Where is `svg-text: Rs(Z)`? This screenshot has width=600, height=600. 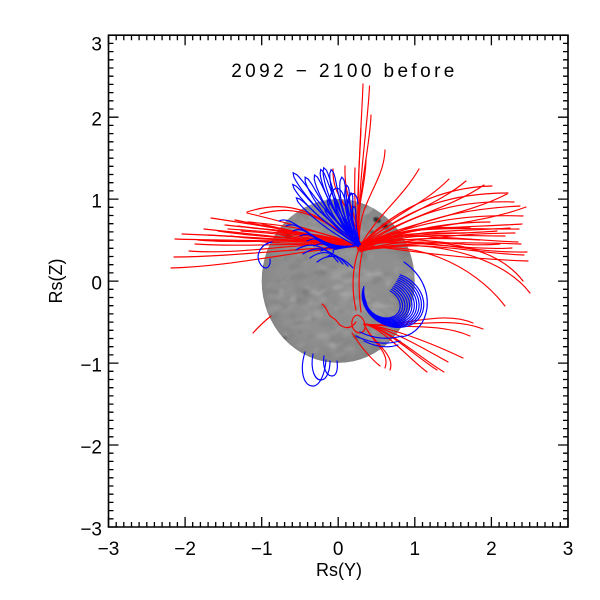
svg-text: Rs(Z) is located at coordinates (56, 281).